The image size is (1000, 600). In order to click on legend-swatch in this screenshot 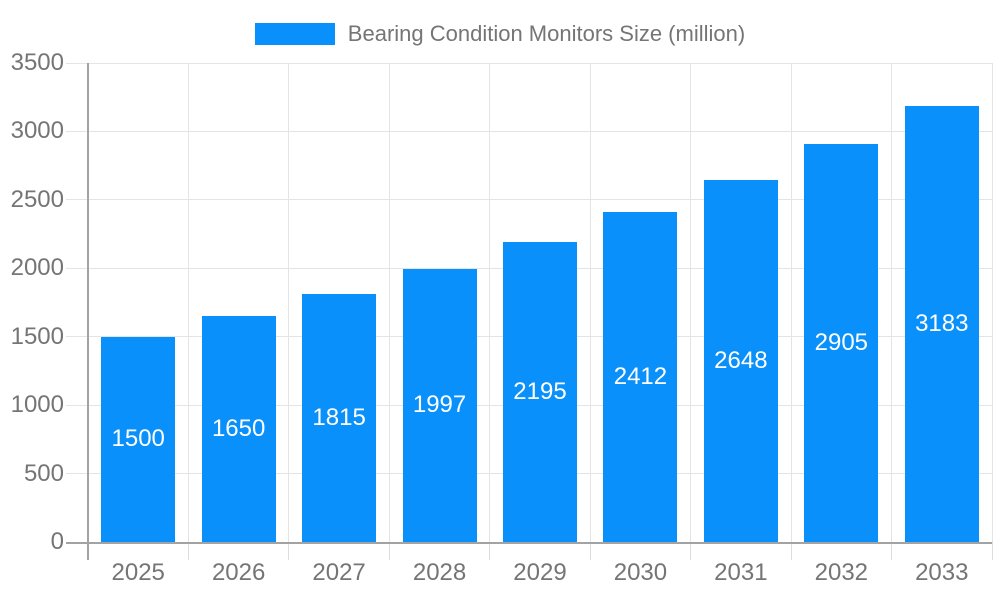, I will do `click(294, 34)`.